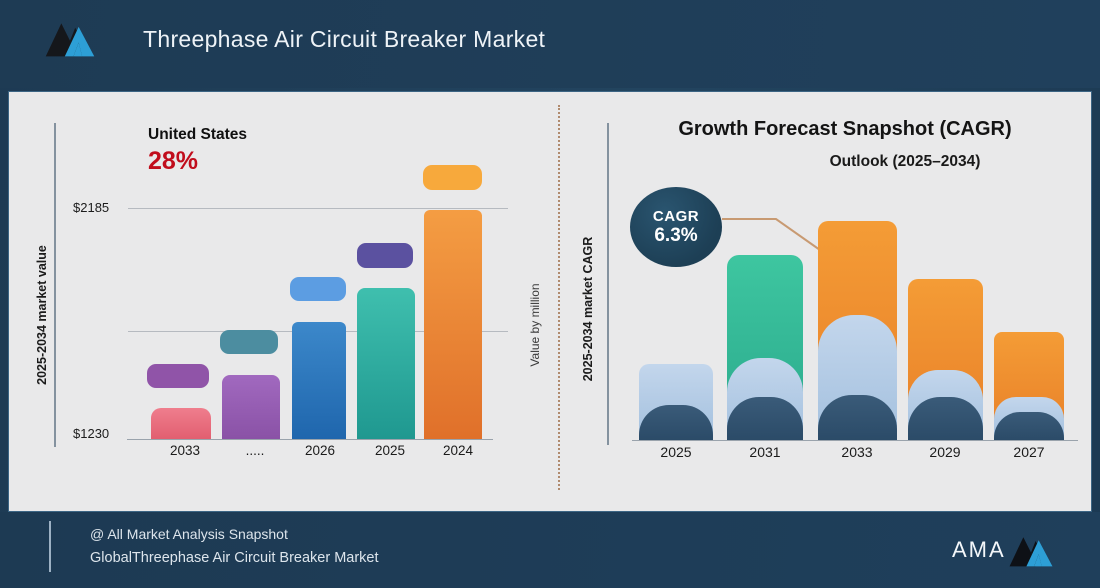  What do you see at coordinates (676, 216) in the screenshot?
I see `cagr-badge-label: CAGR` at bounding box center [676, 216].